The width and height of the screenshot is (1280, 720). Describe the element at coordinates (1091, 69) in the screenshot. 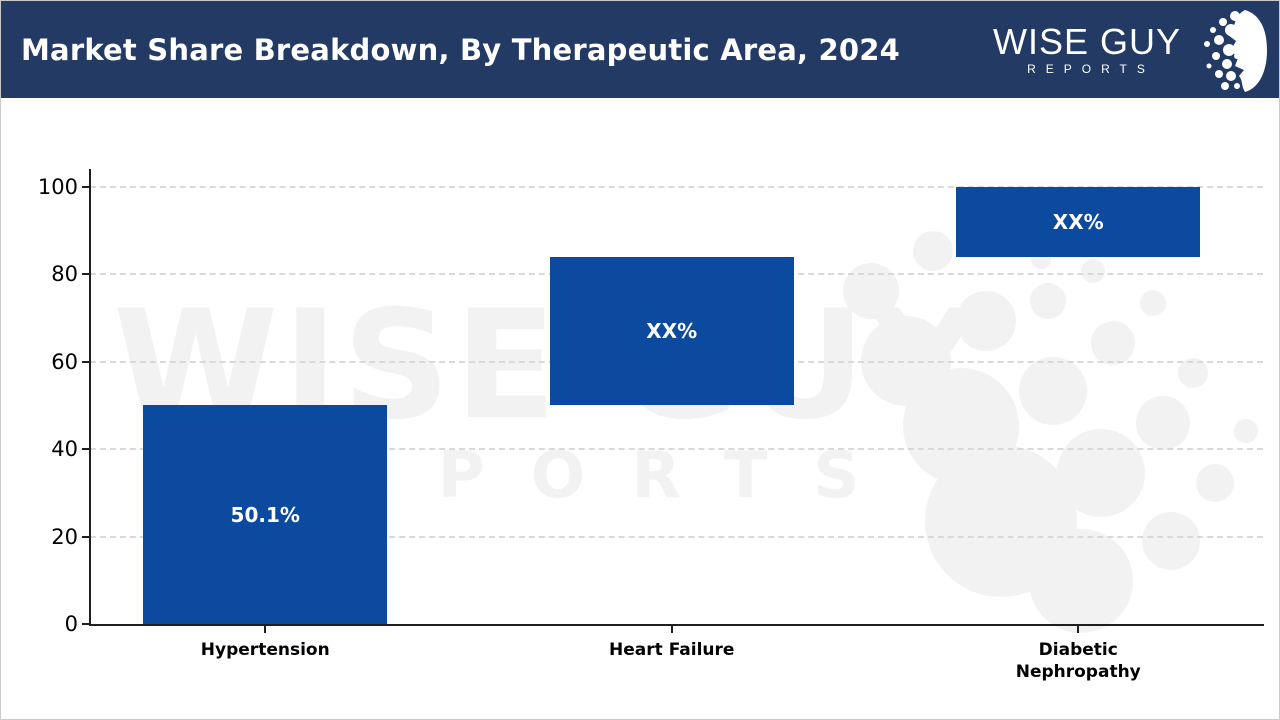

I see `brand-subtitle: REPORTS` at that location.